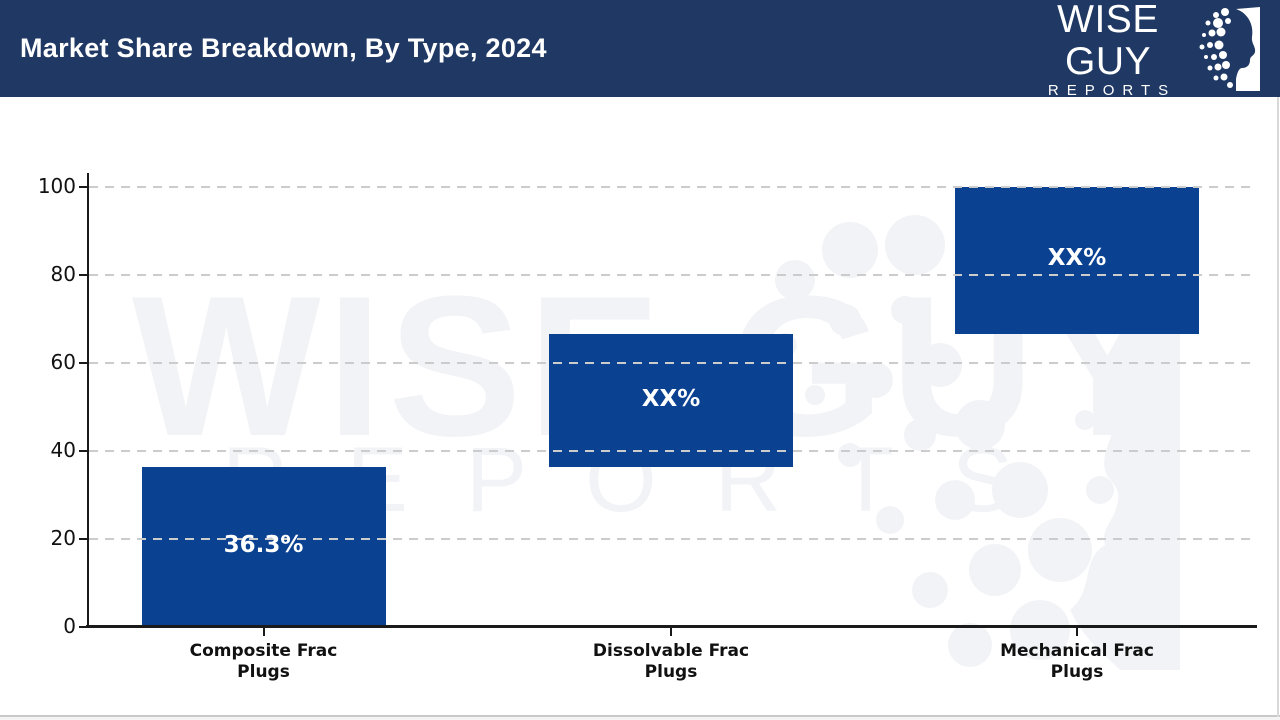 The width and height of the screenshot is (1280, 720). What do you see at coordinates (1229, 49) in the screenshot?
I see `dotted-head-profile-icon` at bounding box center [1229, 49].